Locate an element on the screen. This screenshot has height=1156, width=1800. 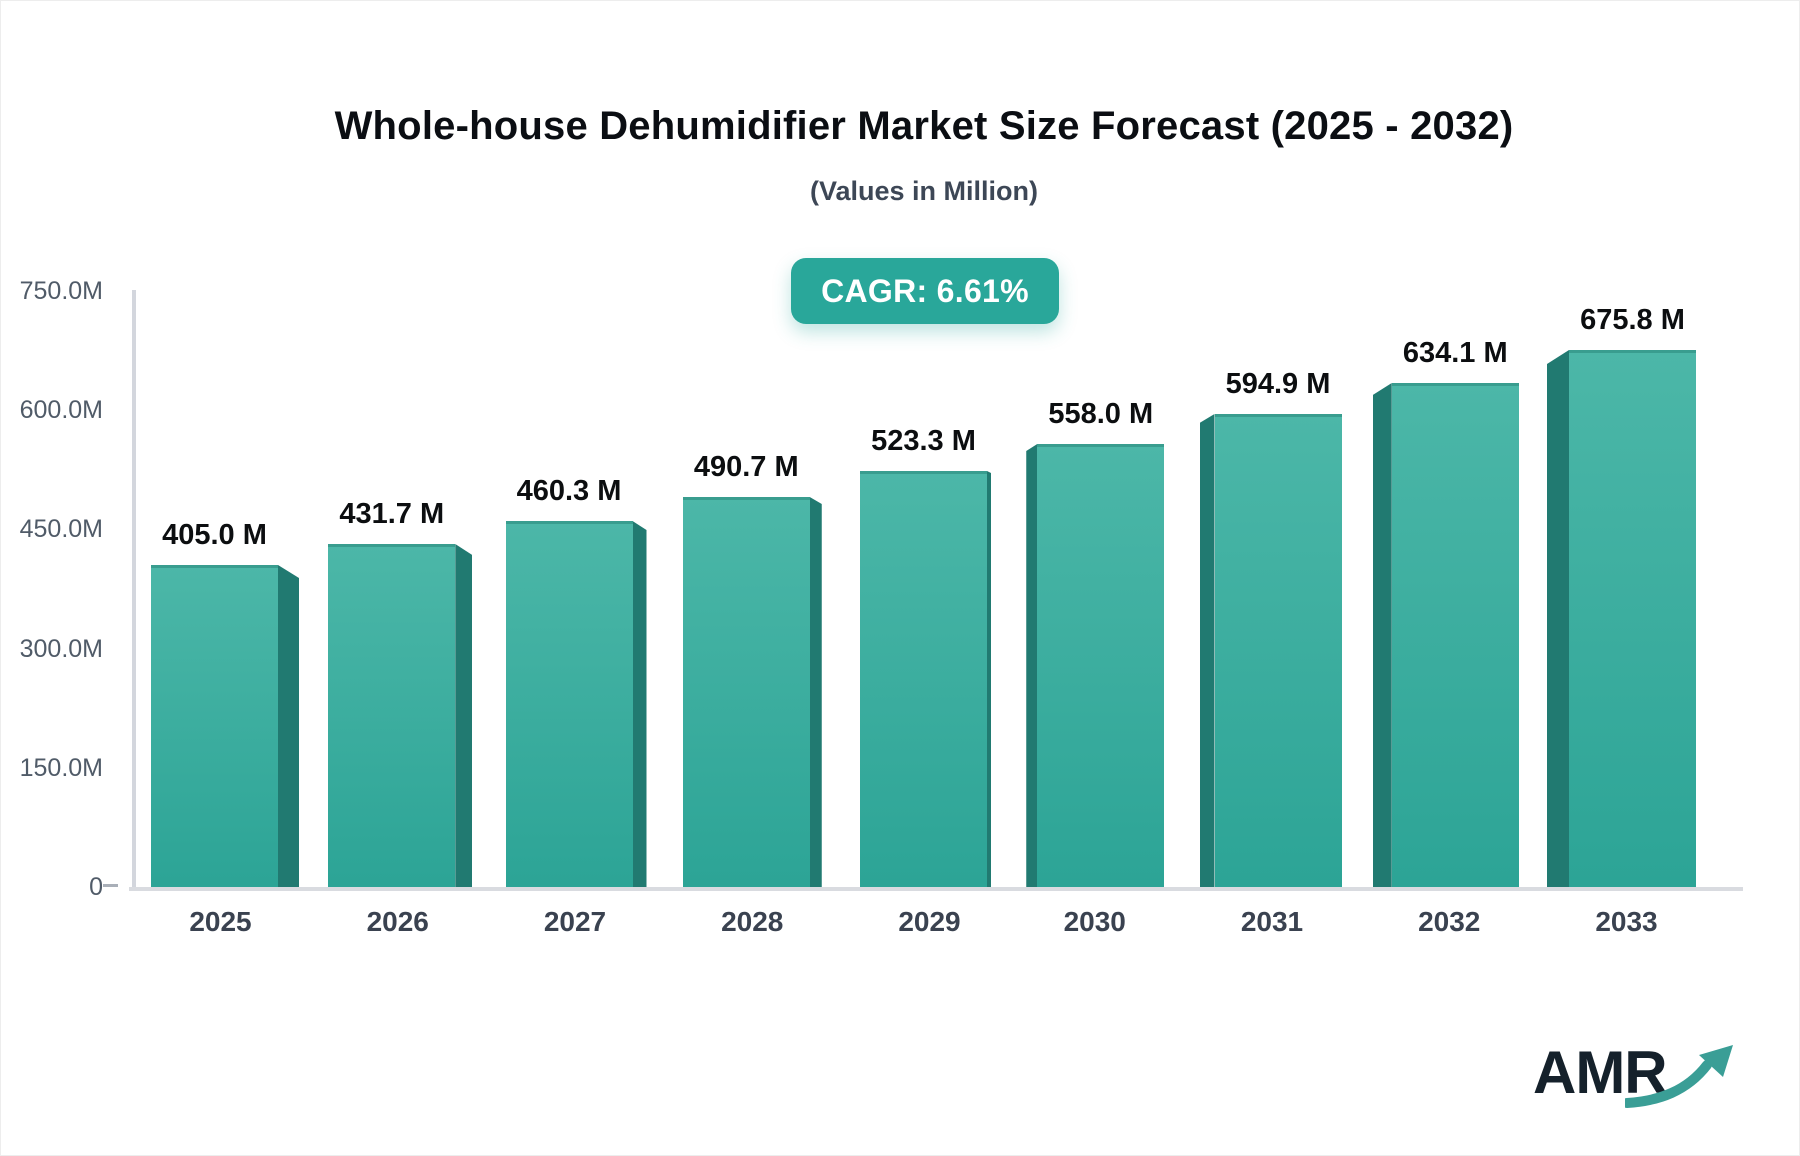
bar-2027 is located at coordinates (569, 704).